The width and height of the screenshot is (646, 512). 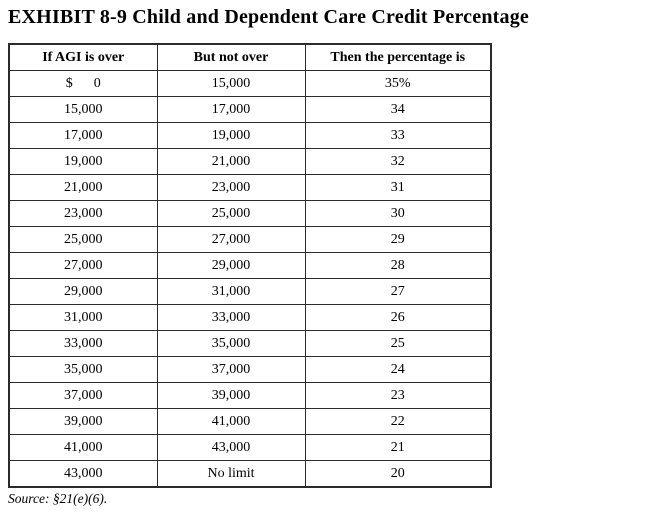 What do you see at coordinates (398, 135) in the screenshot?
I see `table-cell: 33` at bounding box center [398, 135].